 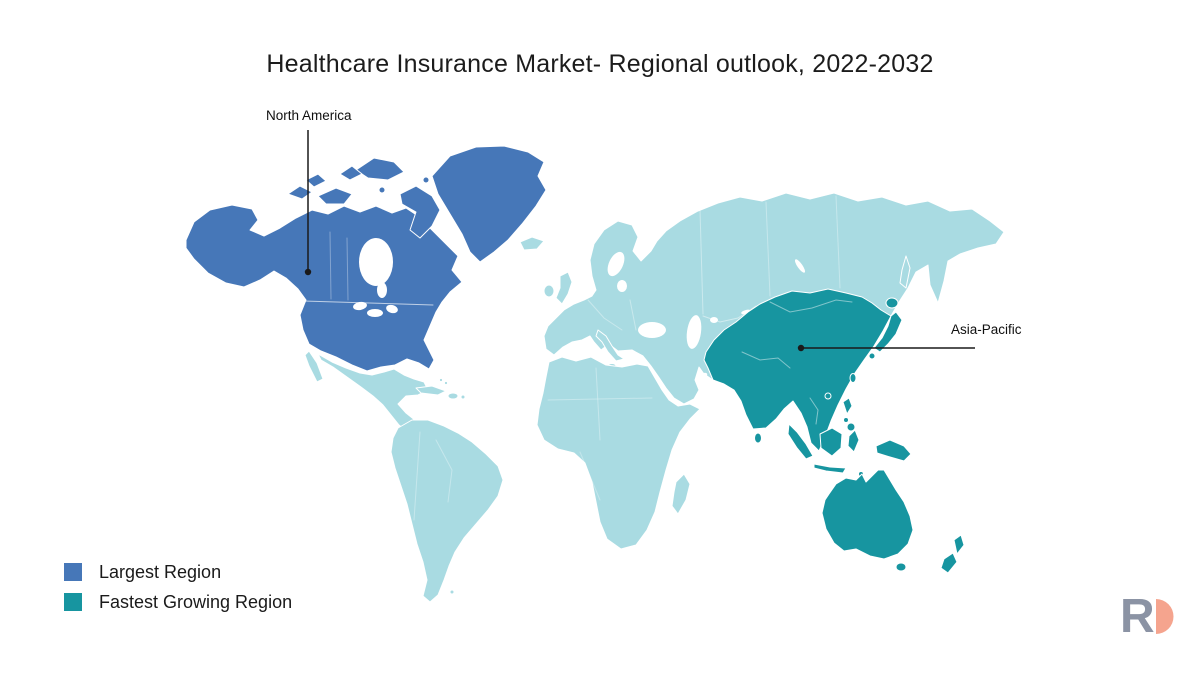 What do you see at coordinates (160, 571) in the screenshot?
I see `legend-label-largest: Largest Region` at bounding box center [160, 571].